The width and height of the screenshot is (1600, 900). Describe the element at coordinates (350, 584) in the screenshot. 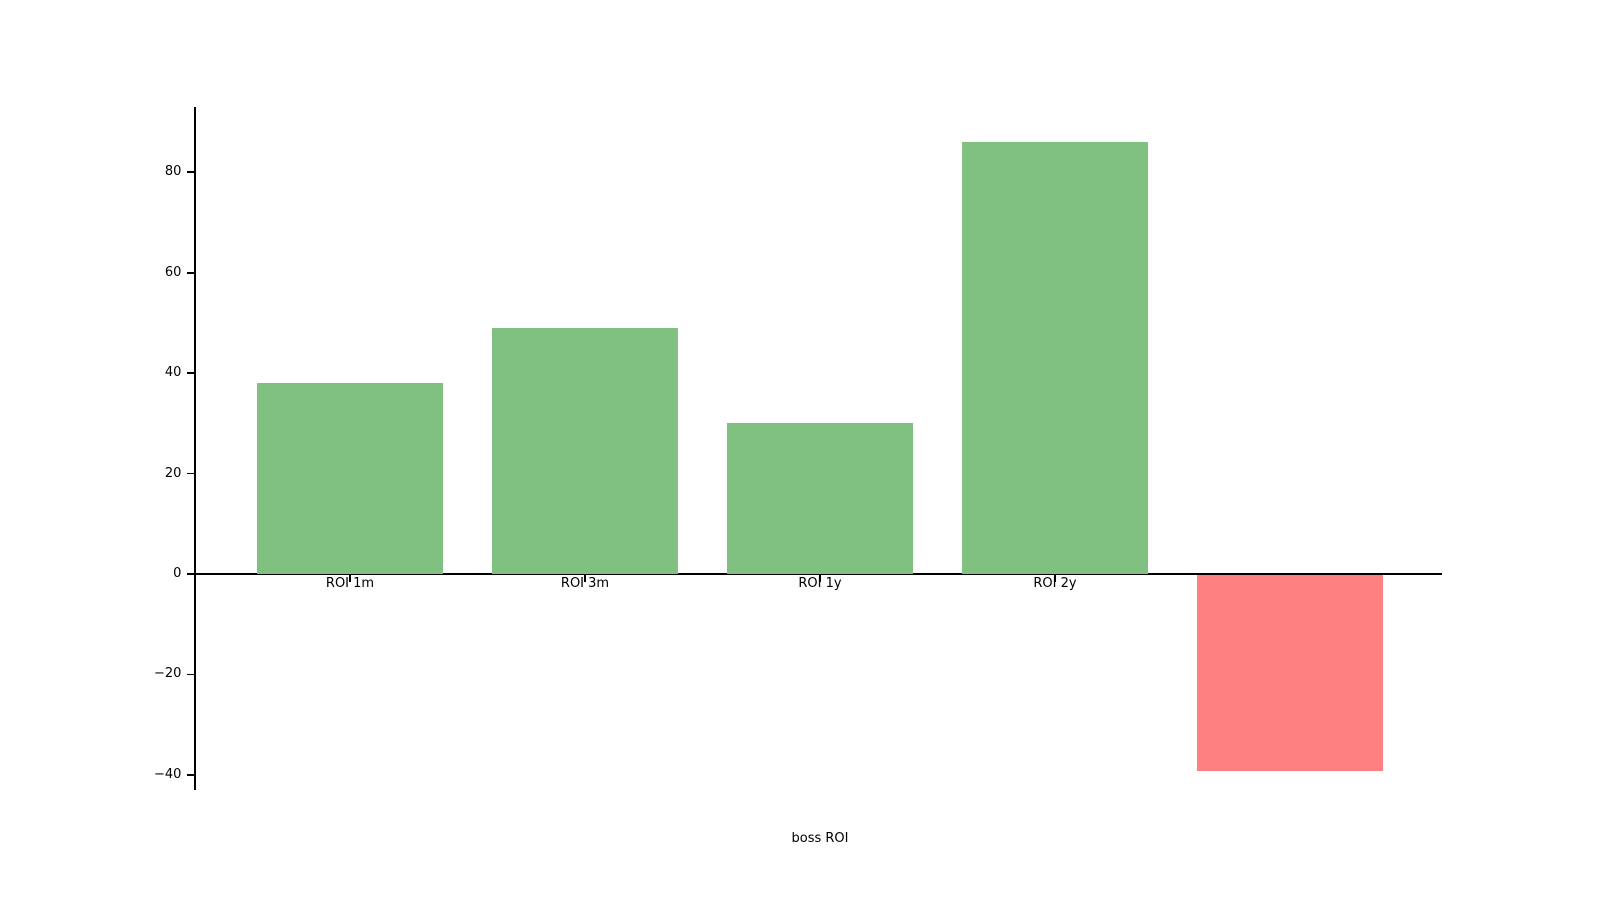

I see `x-tick-label: ROI 1m` at that location.